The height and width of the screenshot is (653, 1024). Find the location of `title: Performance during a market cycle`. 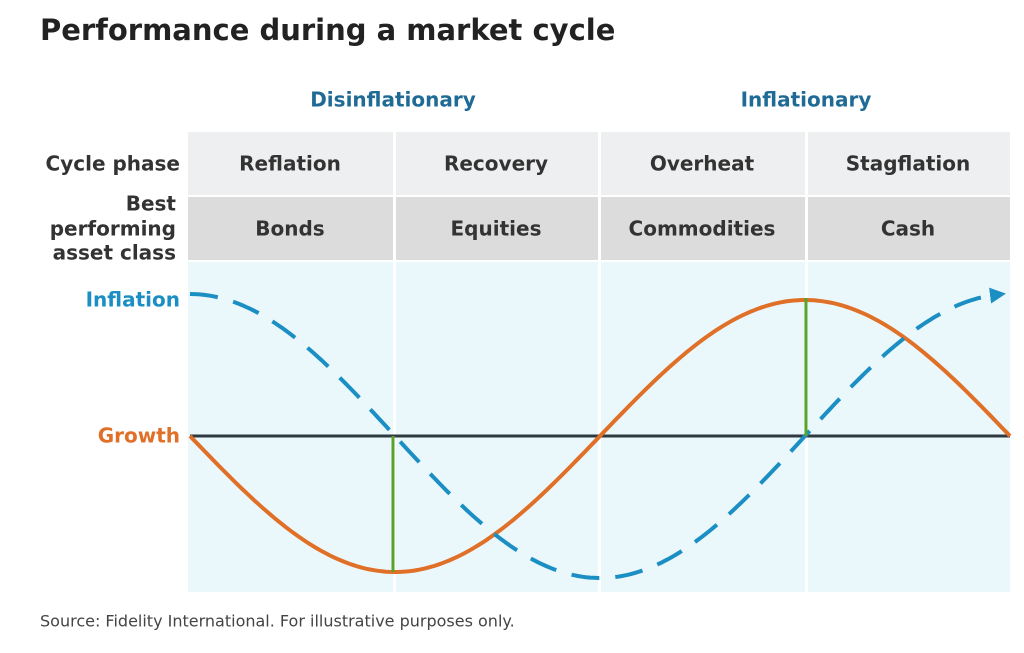

title: Performance during a market cycle is located at coordinates (327, 30).